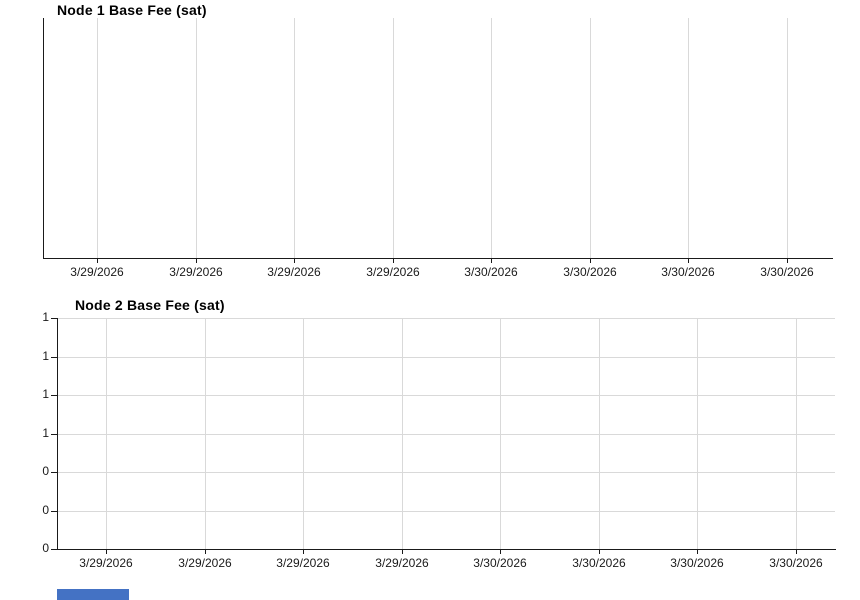 Image resolution: width=860 pixels, height=600 pixels. Describe the element at coordinates (93, 594) in the screenshot. I see `blue-selection-box` at that location.